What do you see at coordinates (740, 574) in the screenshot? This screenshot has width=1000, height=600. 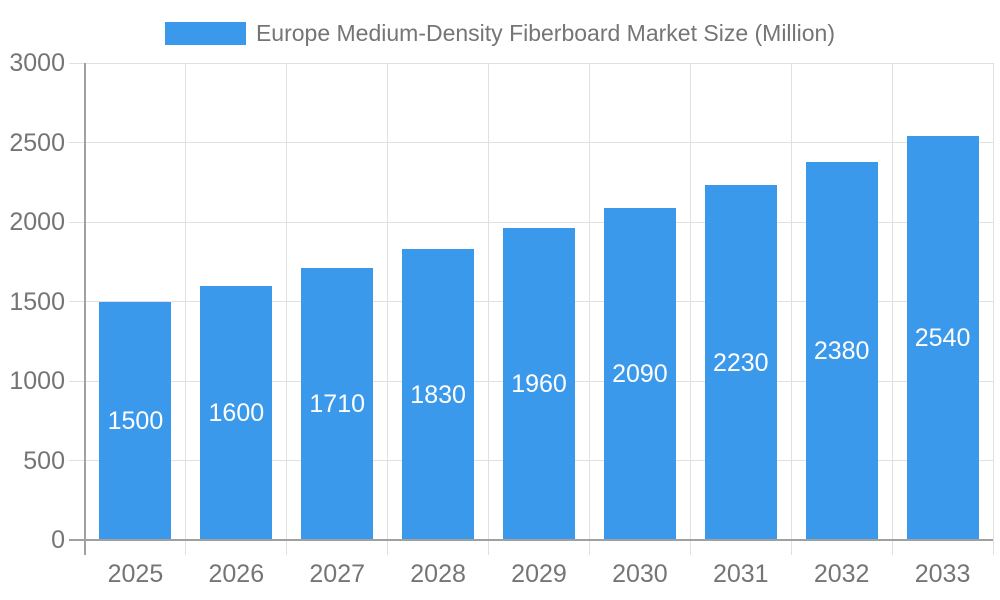 I see `x-axis-tick-label: 2031` at bounding box center [740, 574].